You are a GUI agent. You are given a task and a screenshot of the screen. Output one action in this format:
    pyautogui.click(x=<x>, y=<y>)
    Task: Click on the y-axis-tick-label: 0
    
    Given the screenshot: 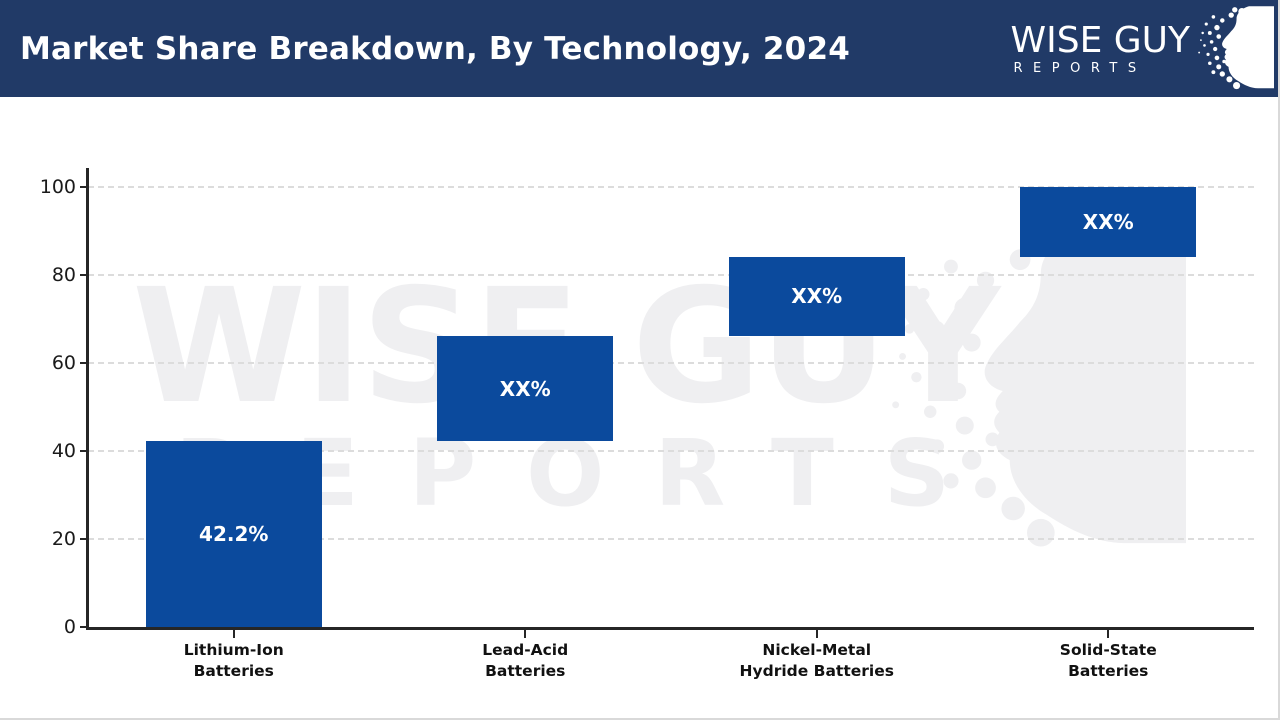 What is the action you would take?
    pyautogui.click(x=69, y=627)
    